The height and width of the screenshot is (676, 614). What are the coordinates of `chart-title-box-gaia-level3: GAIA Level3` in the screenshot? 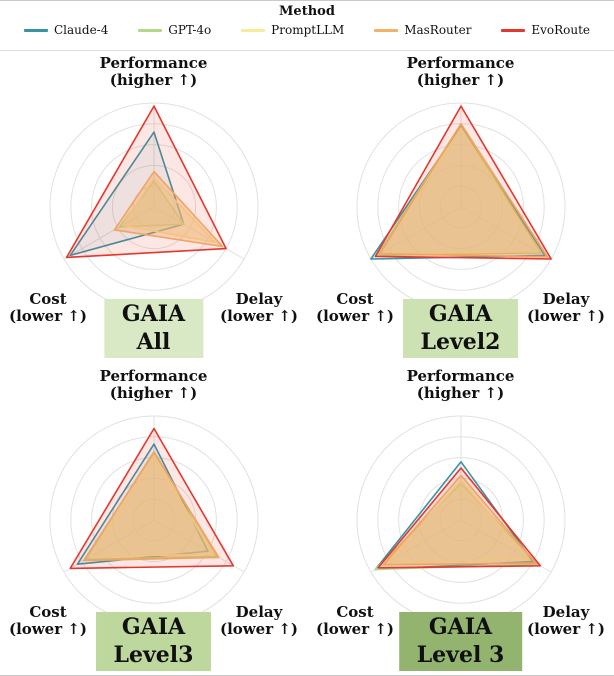 It's located at (153, 641).